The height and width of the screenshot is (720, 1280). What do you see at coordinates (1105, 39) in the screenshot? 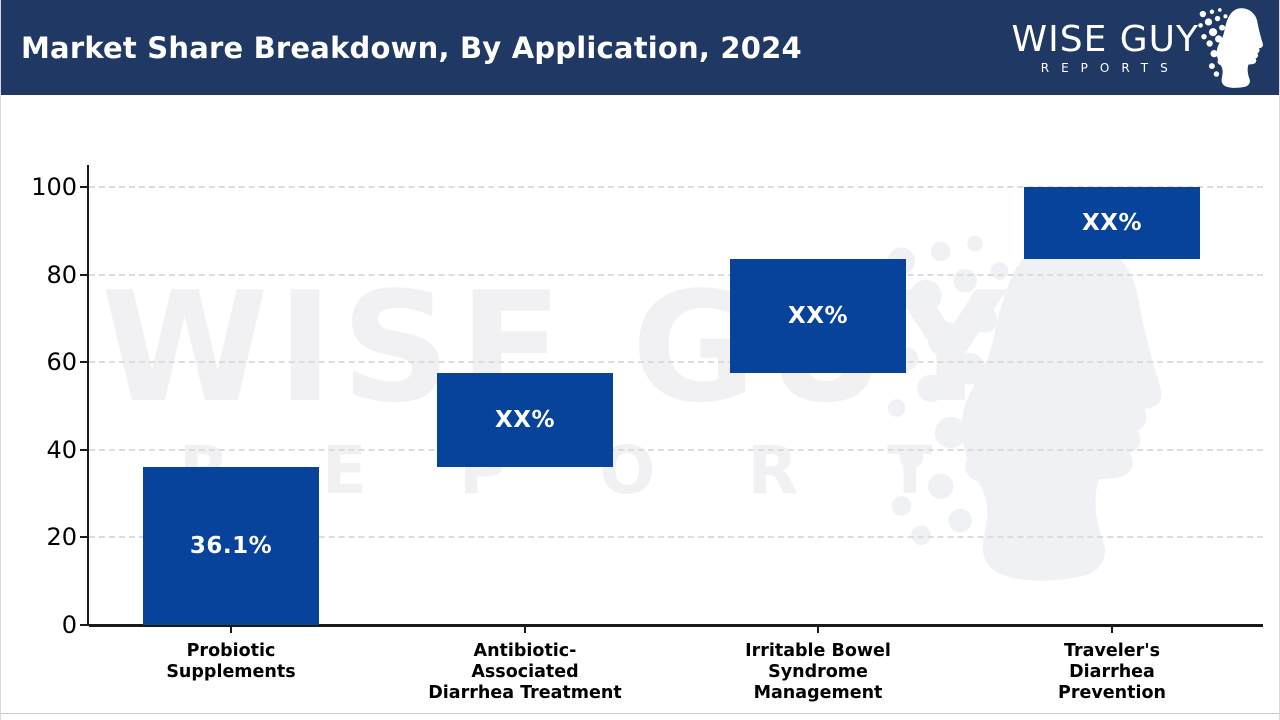
I see `brand-name: WISE GUY` at bounding box center [1105, 39].